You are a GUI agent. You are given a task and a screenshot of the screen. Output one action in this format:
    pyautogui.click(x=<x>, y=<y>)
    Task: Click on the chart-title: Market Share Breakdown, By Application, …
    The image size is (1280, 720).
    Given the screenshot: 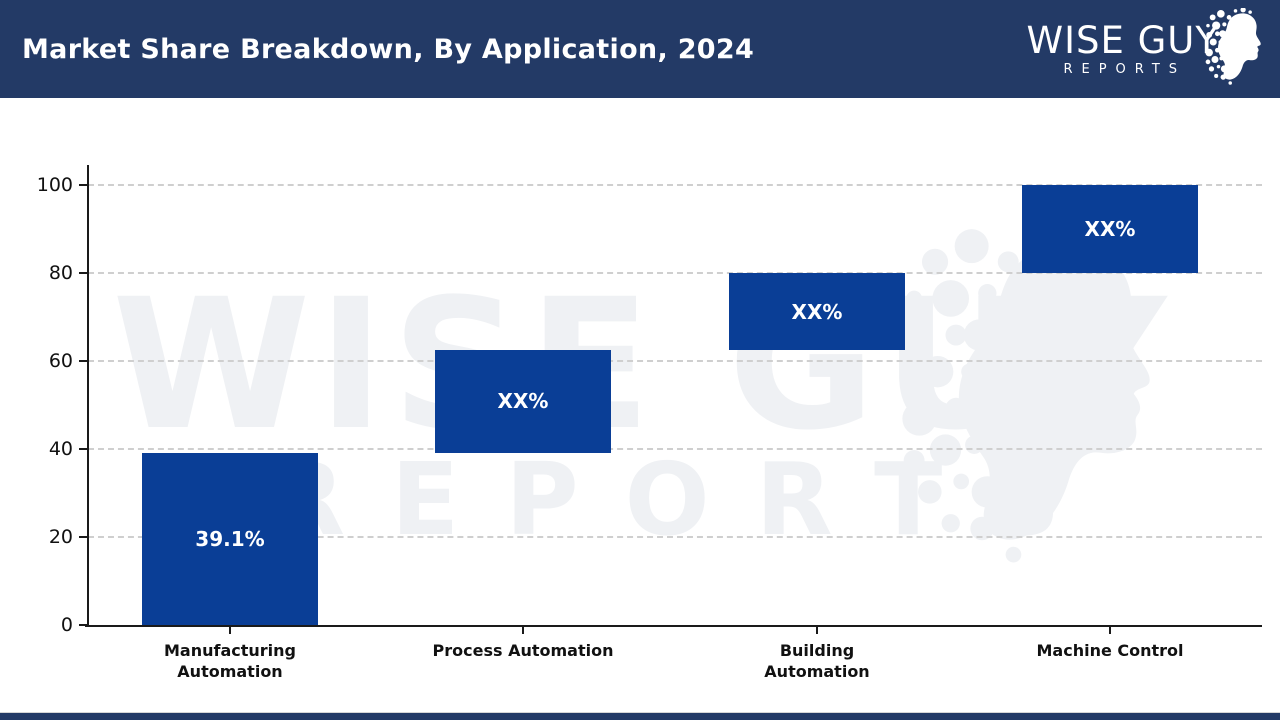 What is the action you would take?
    pyautogui.click(x=388, y=49)
    